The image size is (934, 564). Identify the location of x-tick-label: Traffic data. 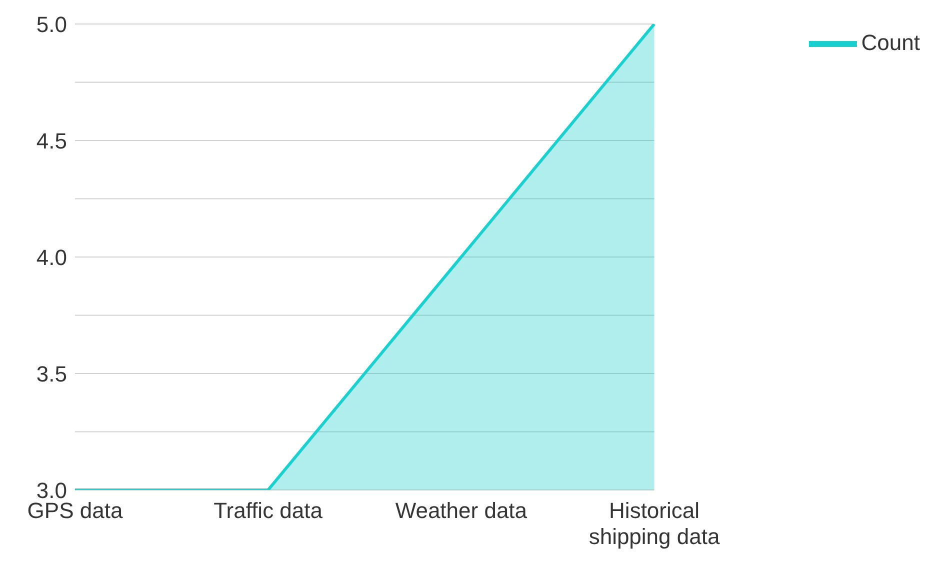
(269, 510).